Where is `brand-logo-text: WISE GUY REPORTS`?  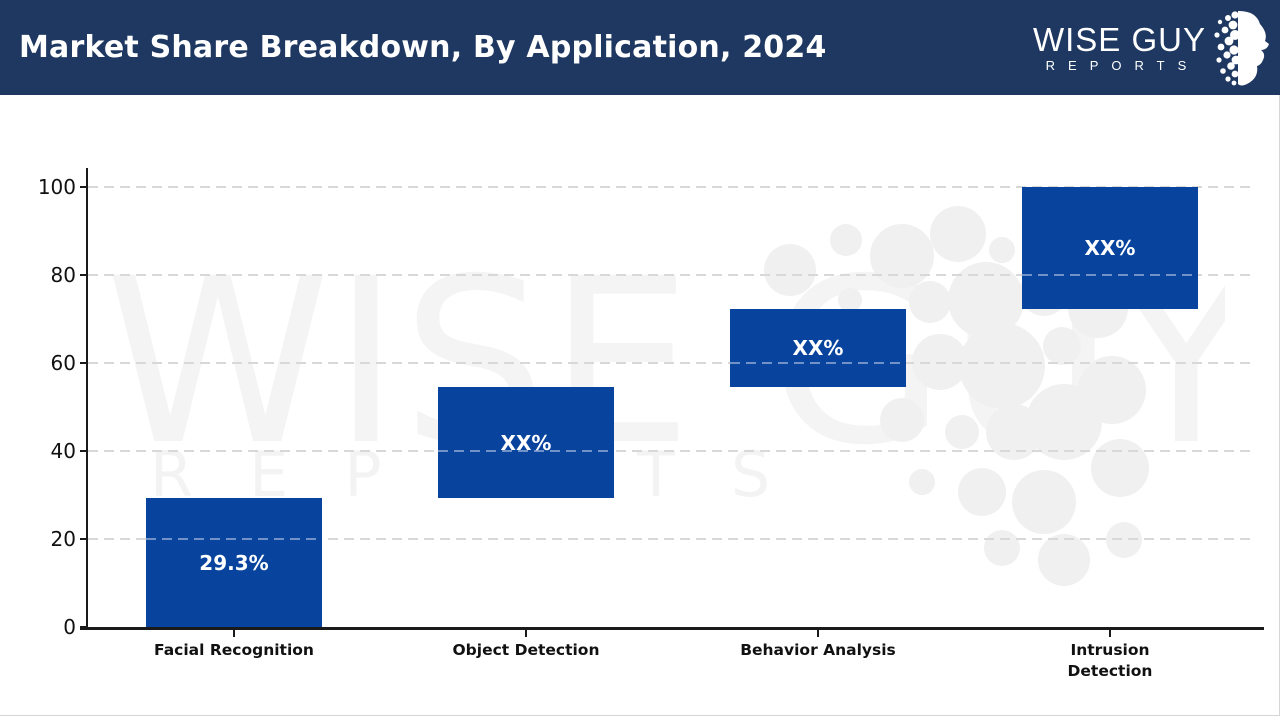 brand-logo-text: WISE GUY REPORTS is located at coordinates (1119, 46).